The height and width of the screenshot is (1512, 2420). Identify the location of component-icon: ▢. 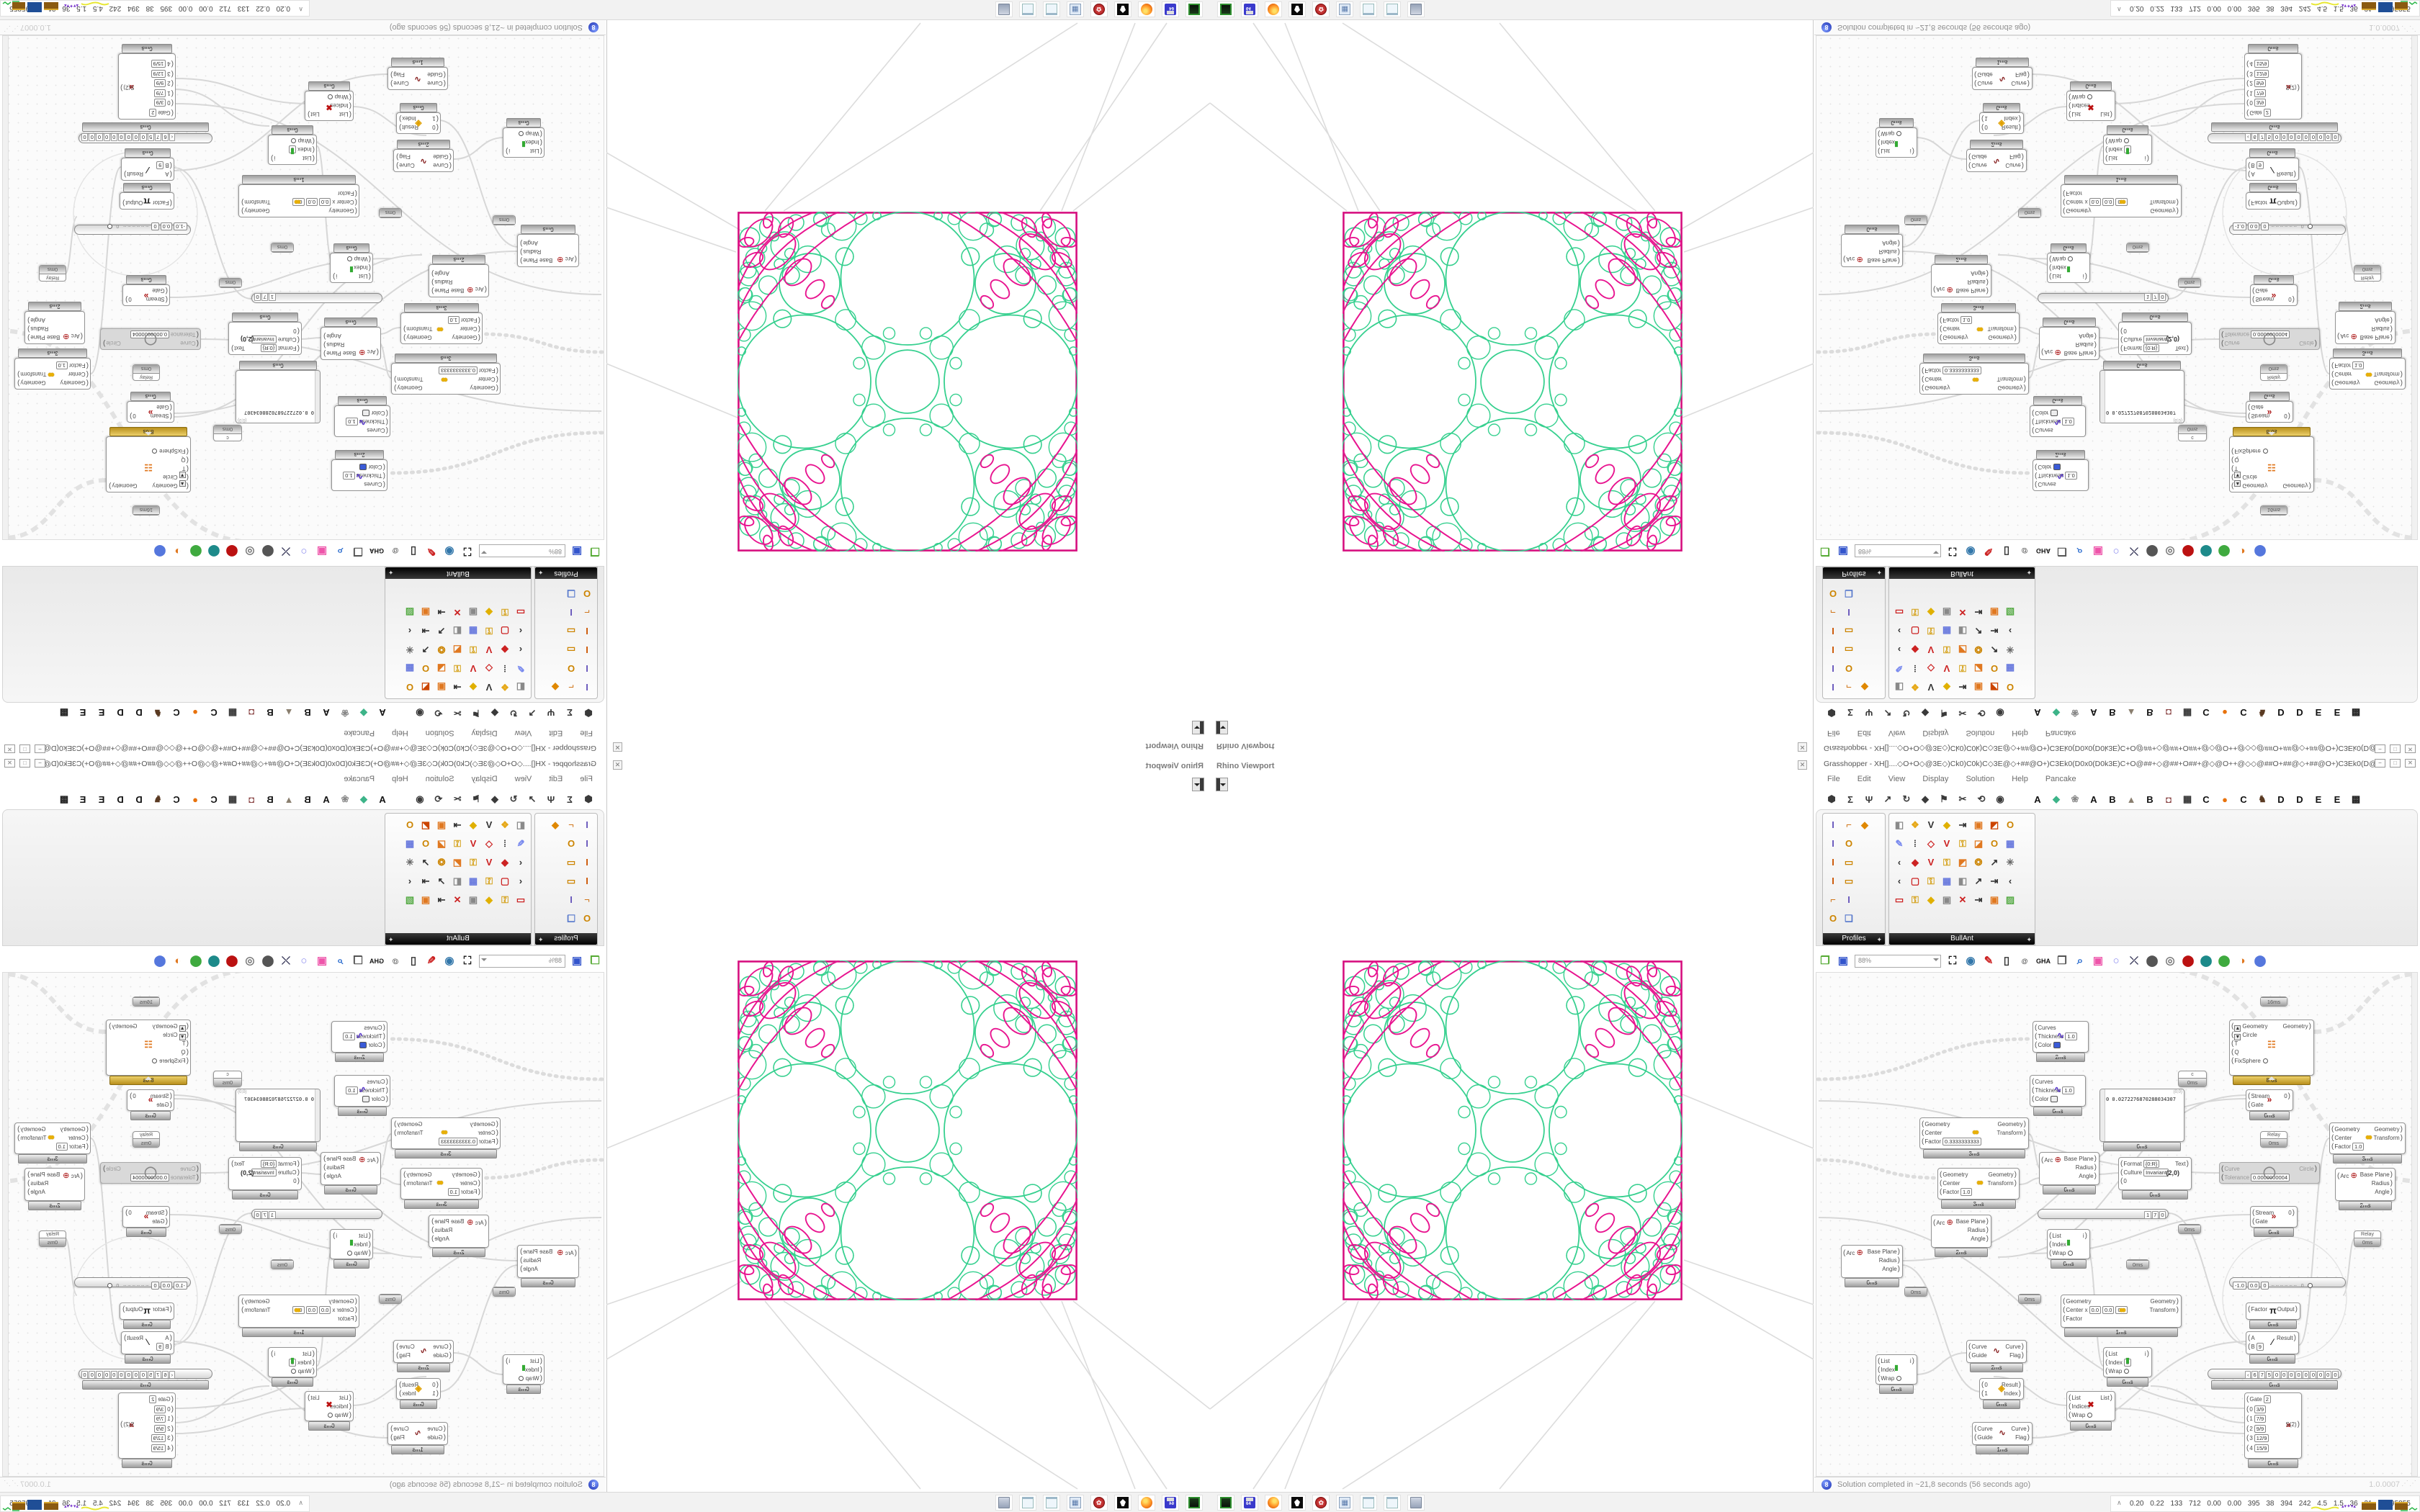
(505, 631).